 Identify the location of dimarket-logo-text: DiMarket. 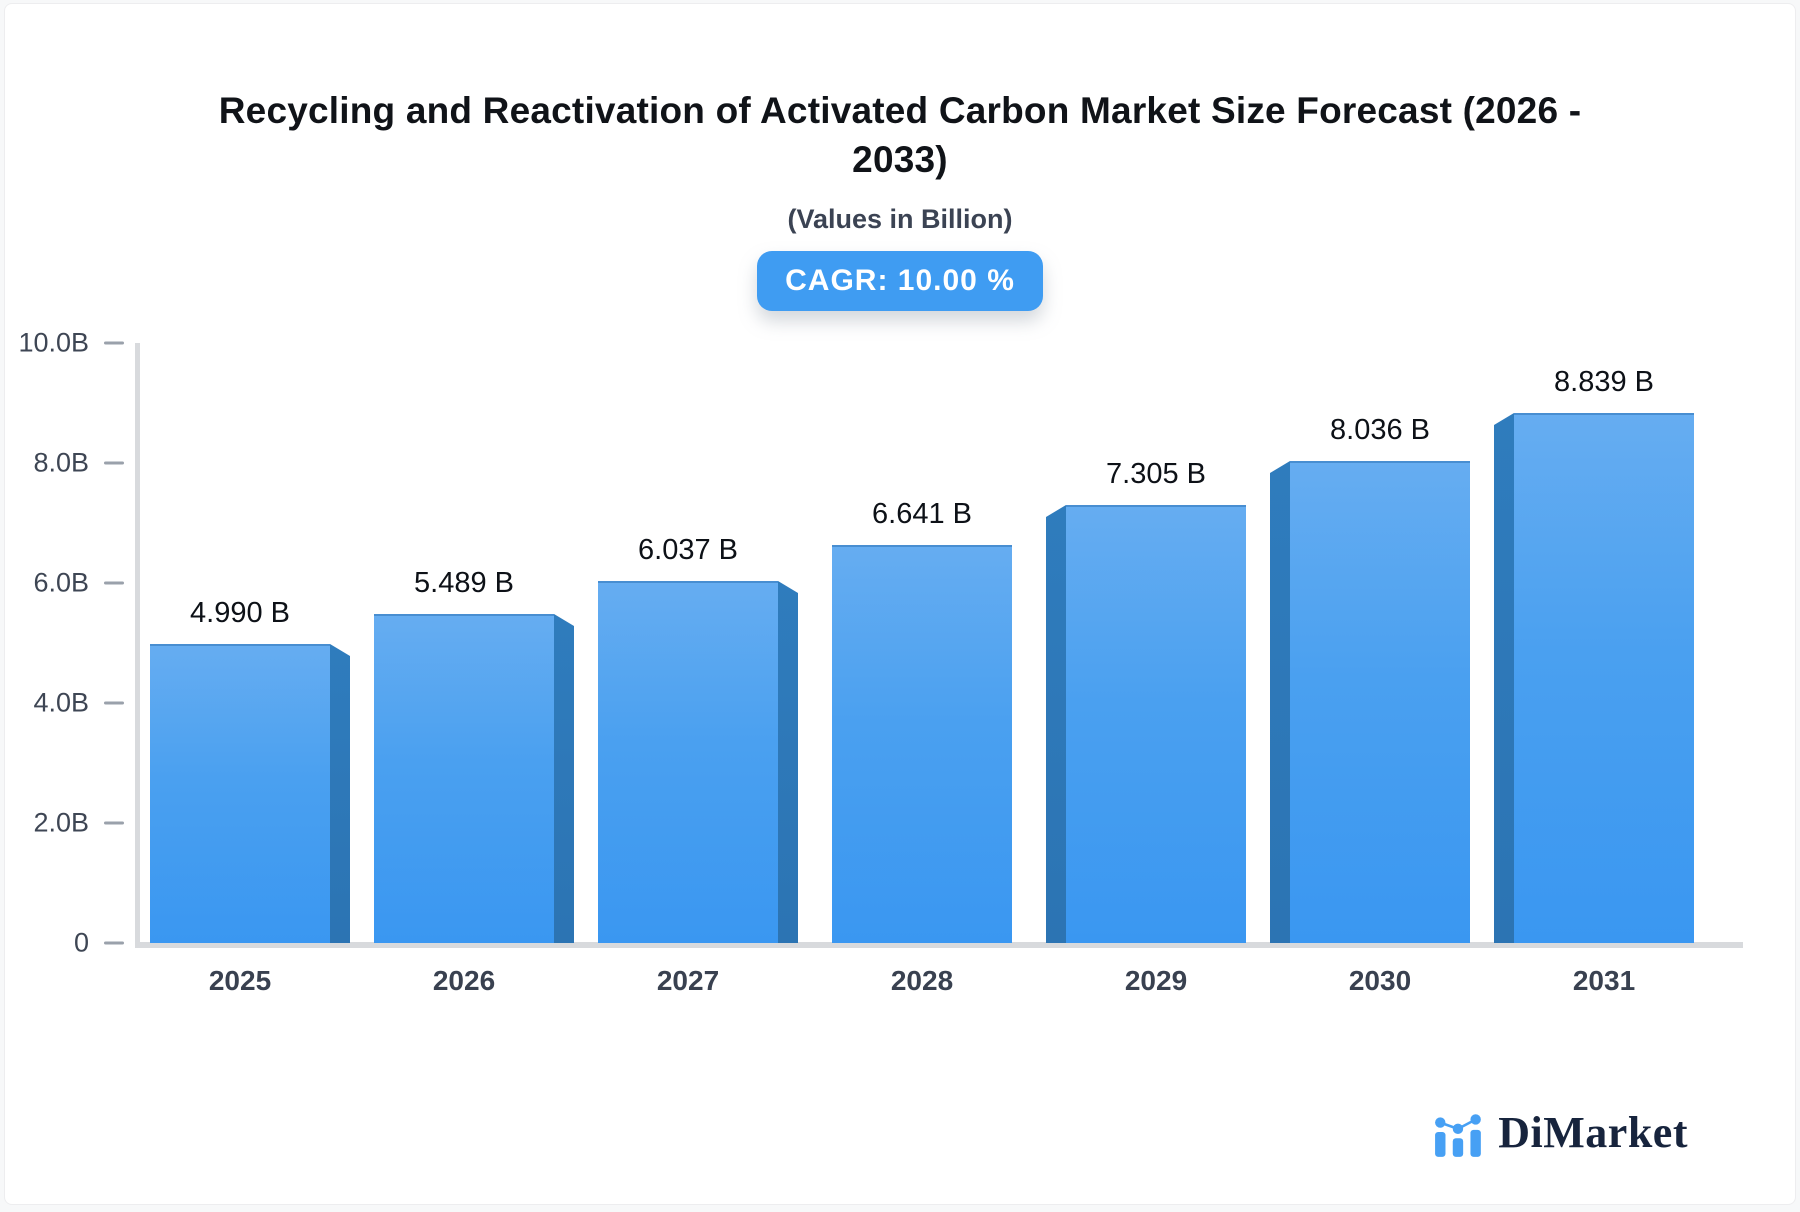
(1593, 1132).